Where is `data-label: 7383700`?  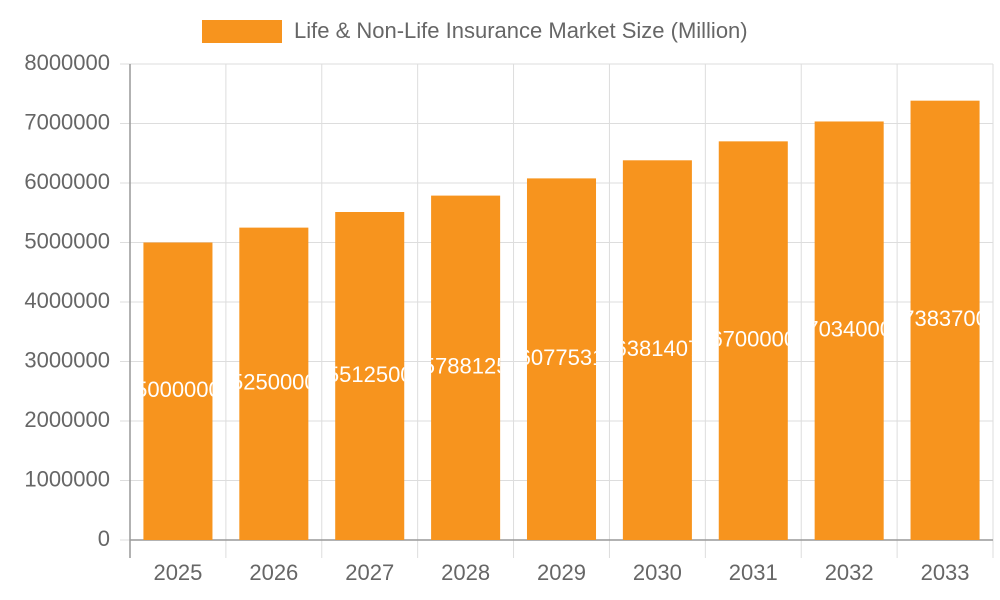 data-label: 7383700 is located at coordinates (945, 318).